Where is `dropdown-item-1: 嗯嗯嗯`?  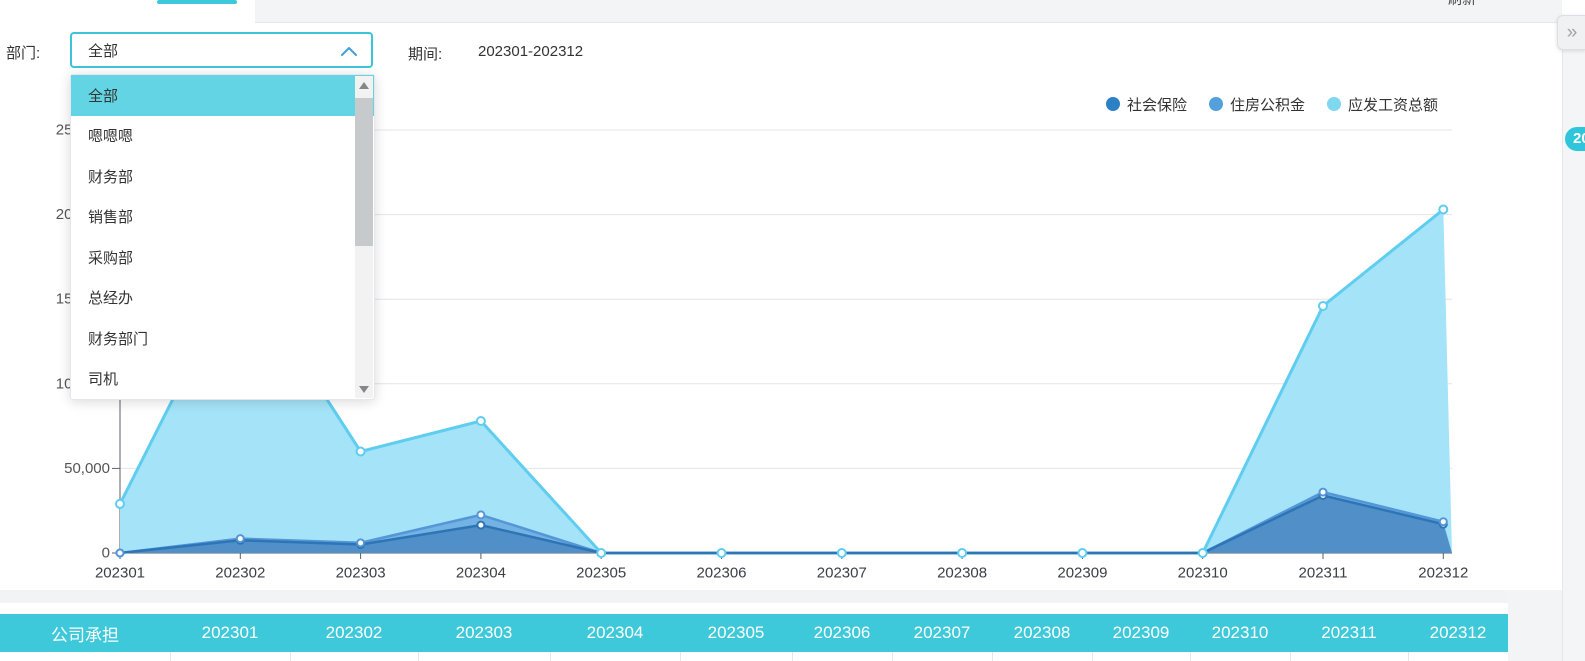 dropdown-item-1: 嗯嗯嗯 is located at coordinates (111, 137).